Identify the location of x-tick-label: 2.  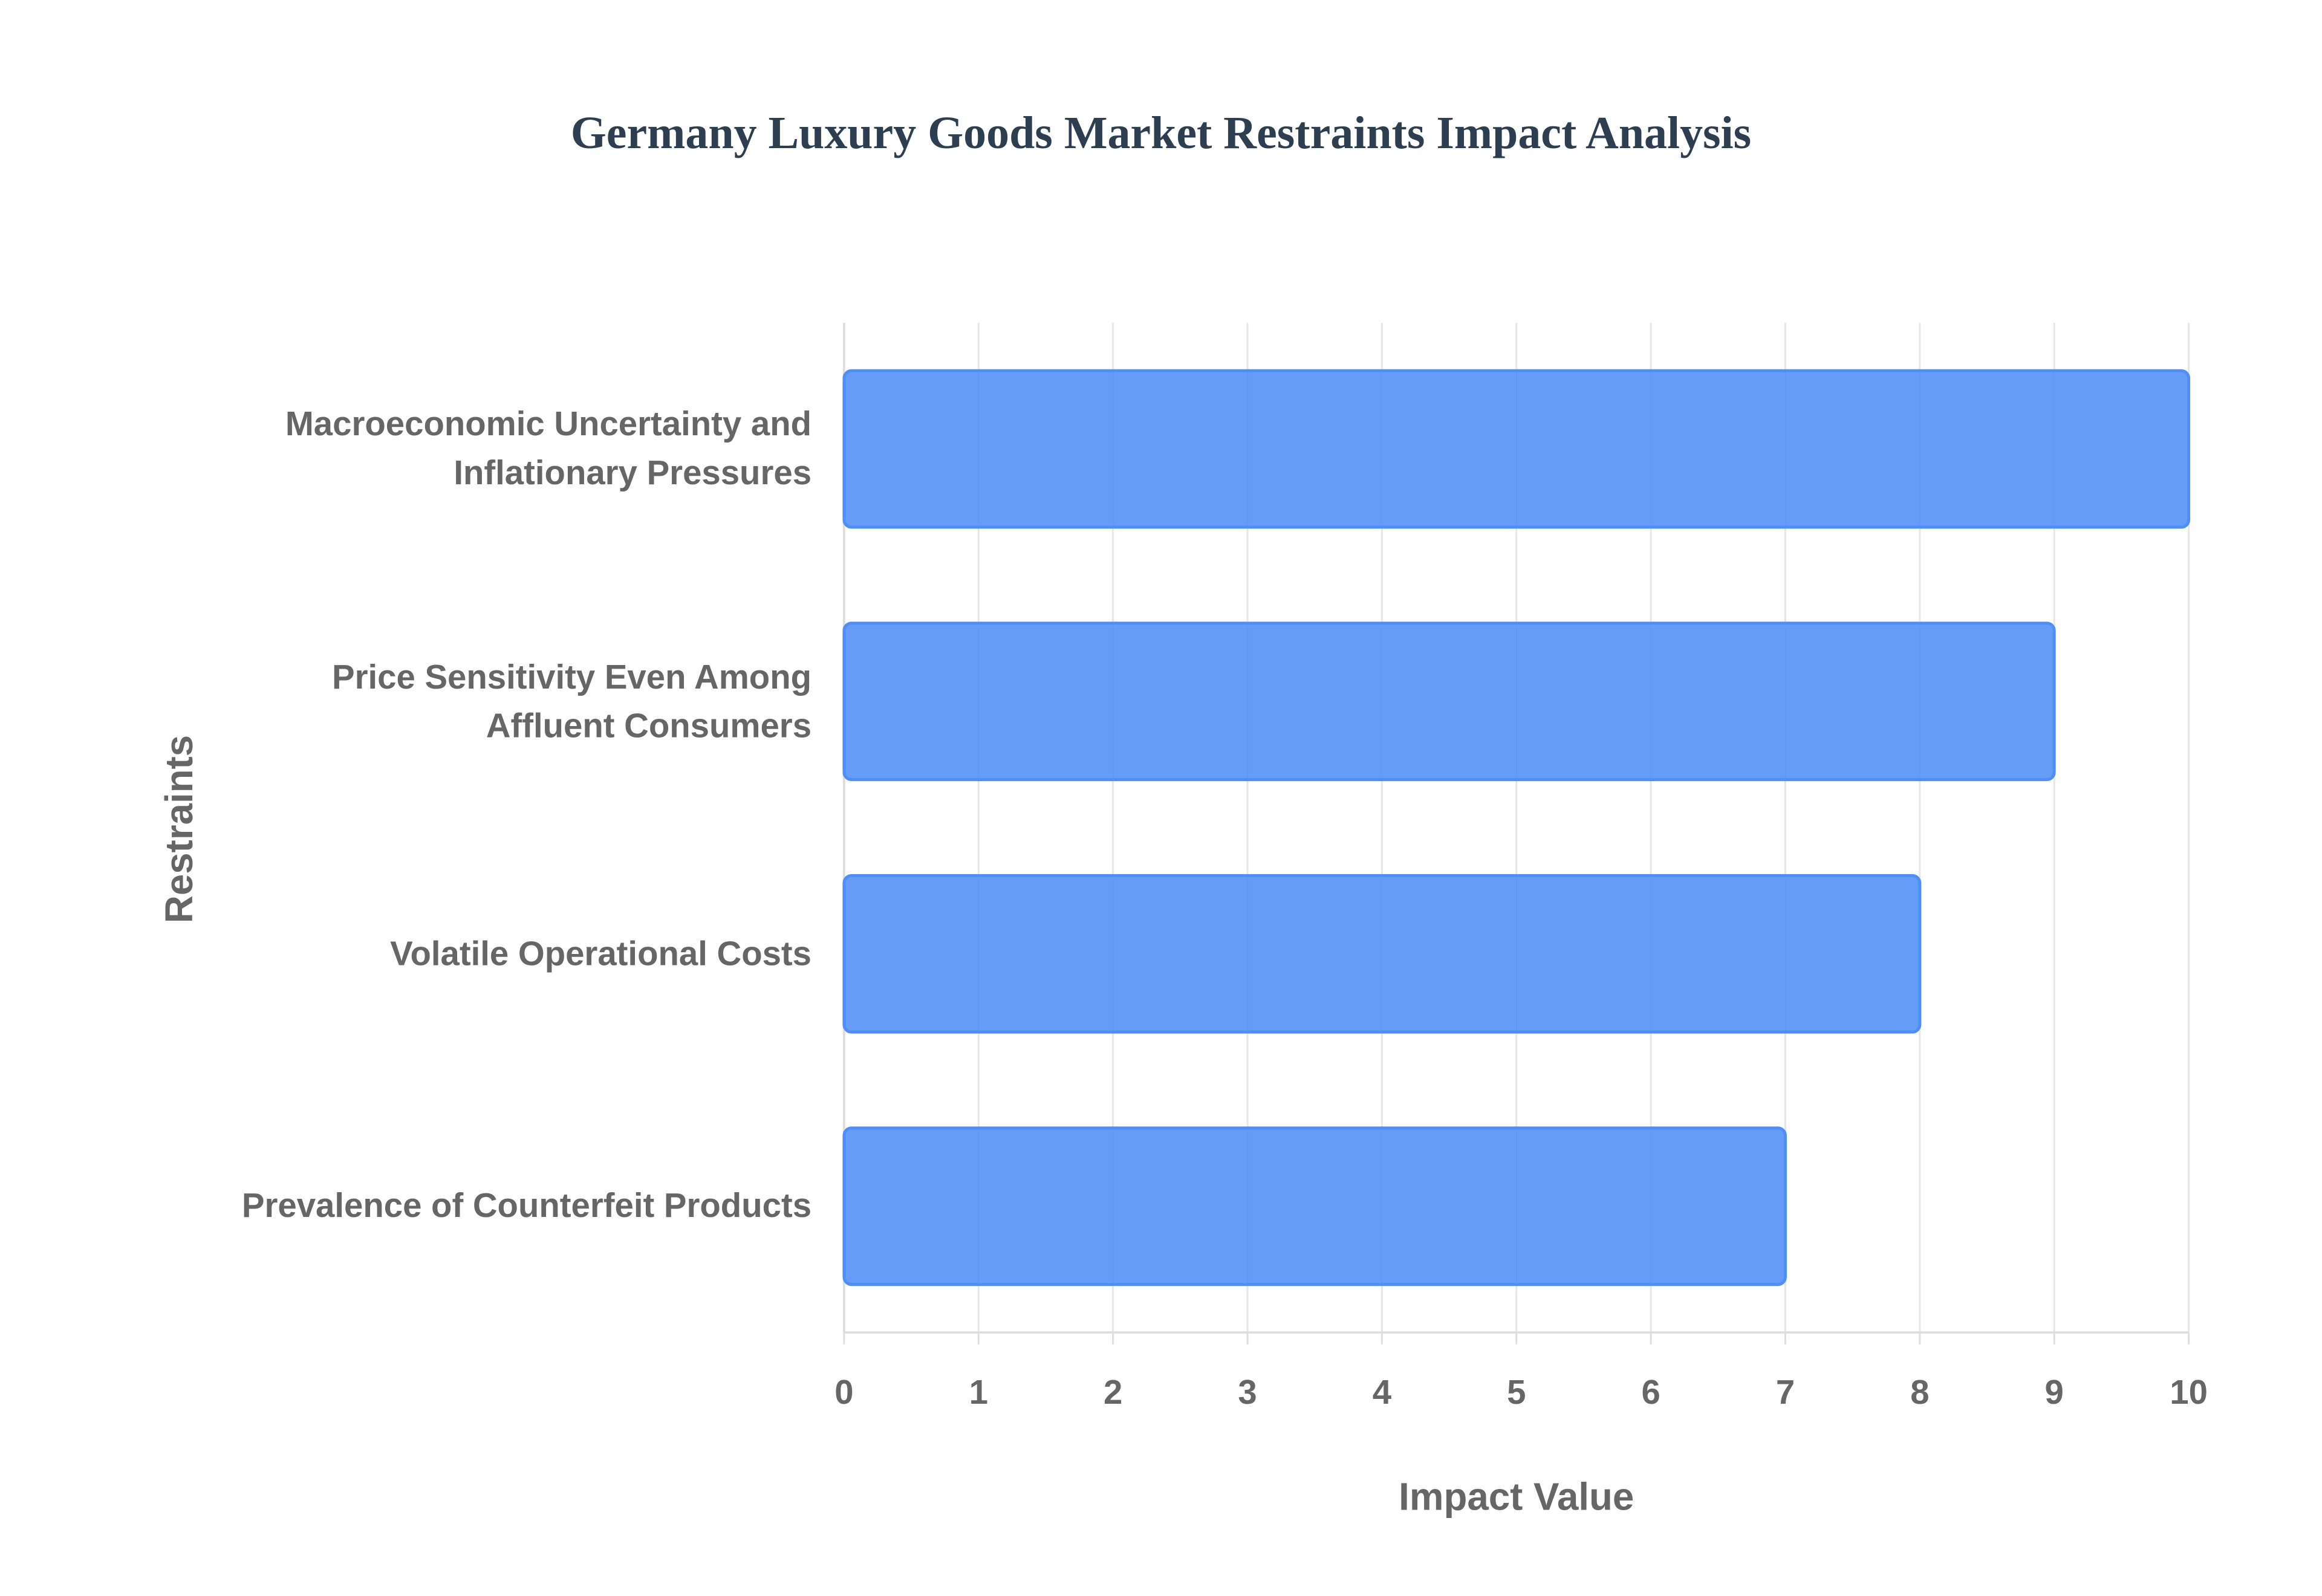
(1113, 1392).